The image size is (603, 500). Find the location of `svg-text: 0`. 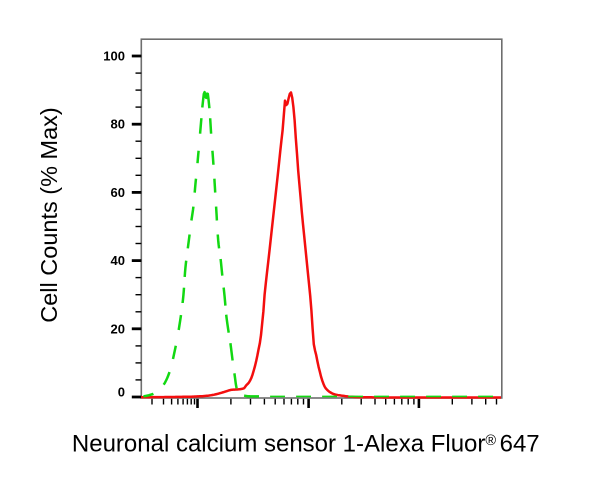

svg-text: 0 is located at coordinates (121, 391).